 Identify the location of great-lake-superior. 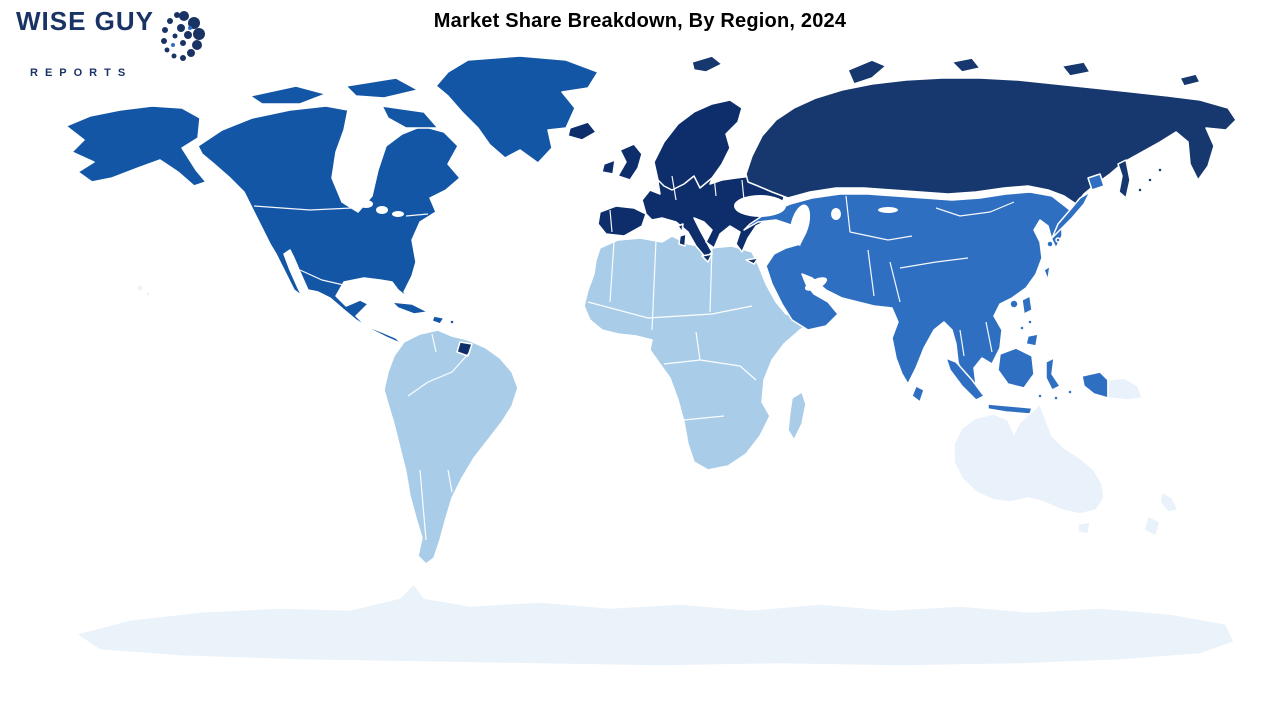
(366, 204).